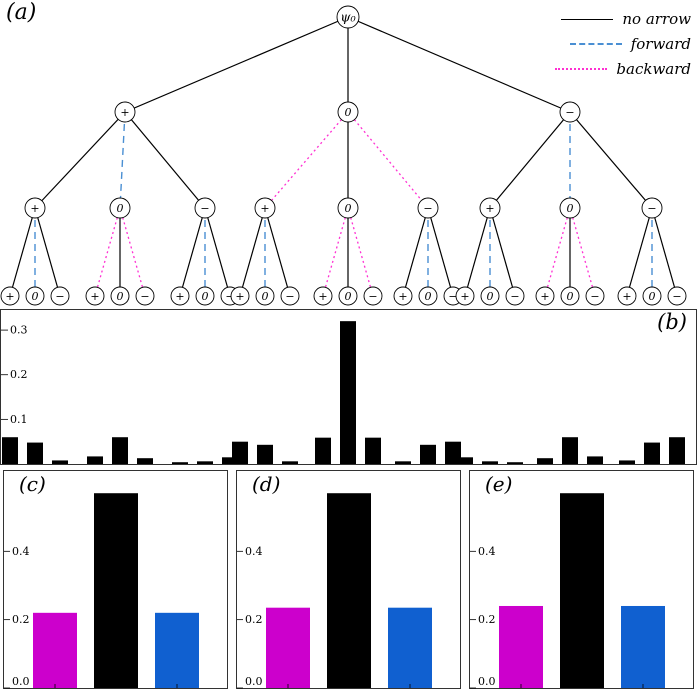 The width and height of the screenshot is (697, 689). I want to click on legend-item: backward, so click(623, 69).